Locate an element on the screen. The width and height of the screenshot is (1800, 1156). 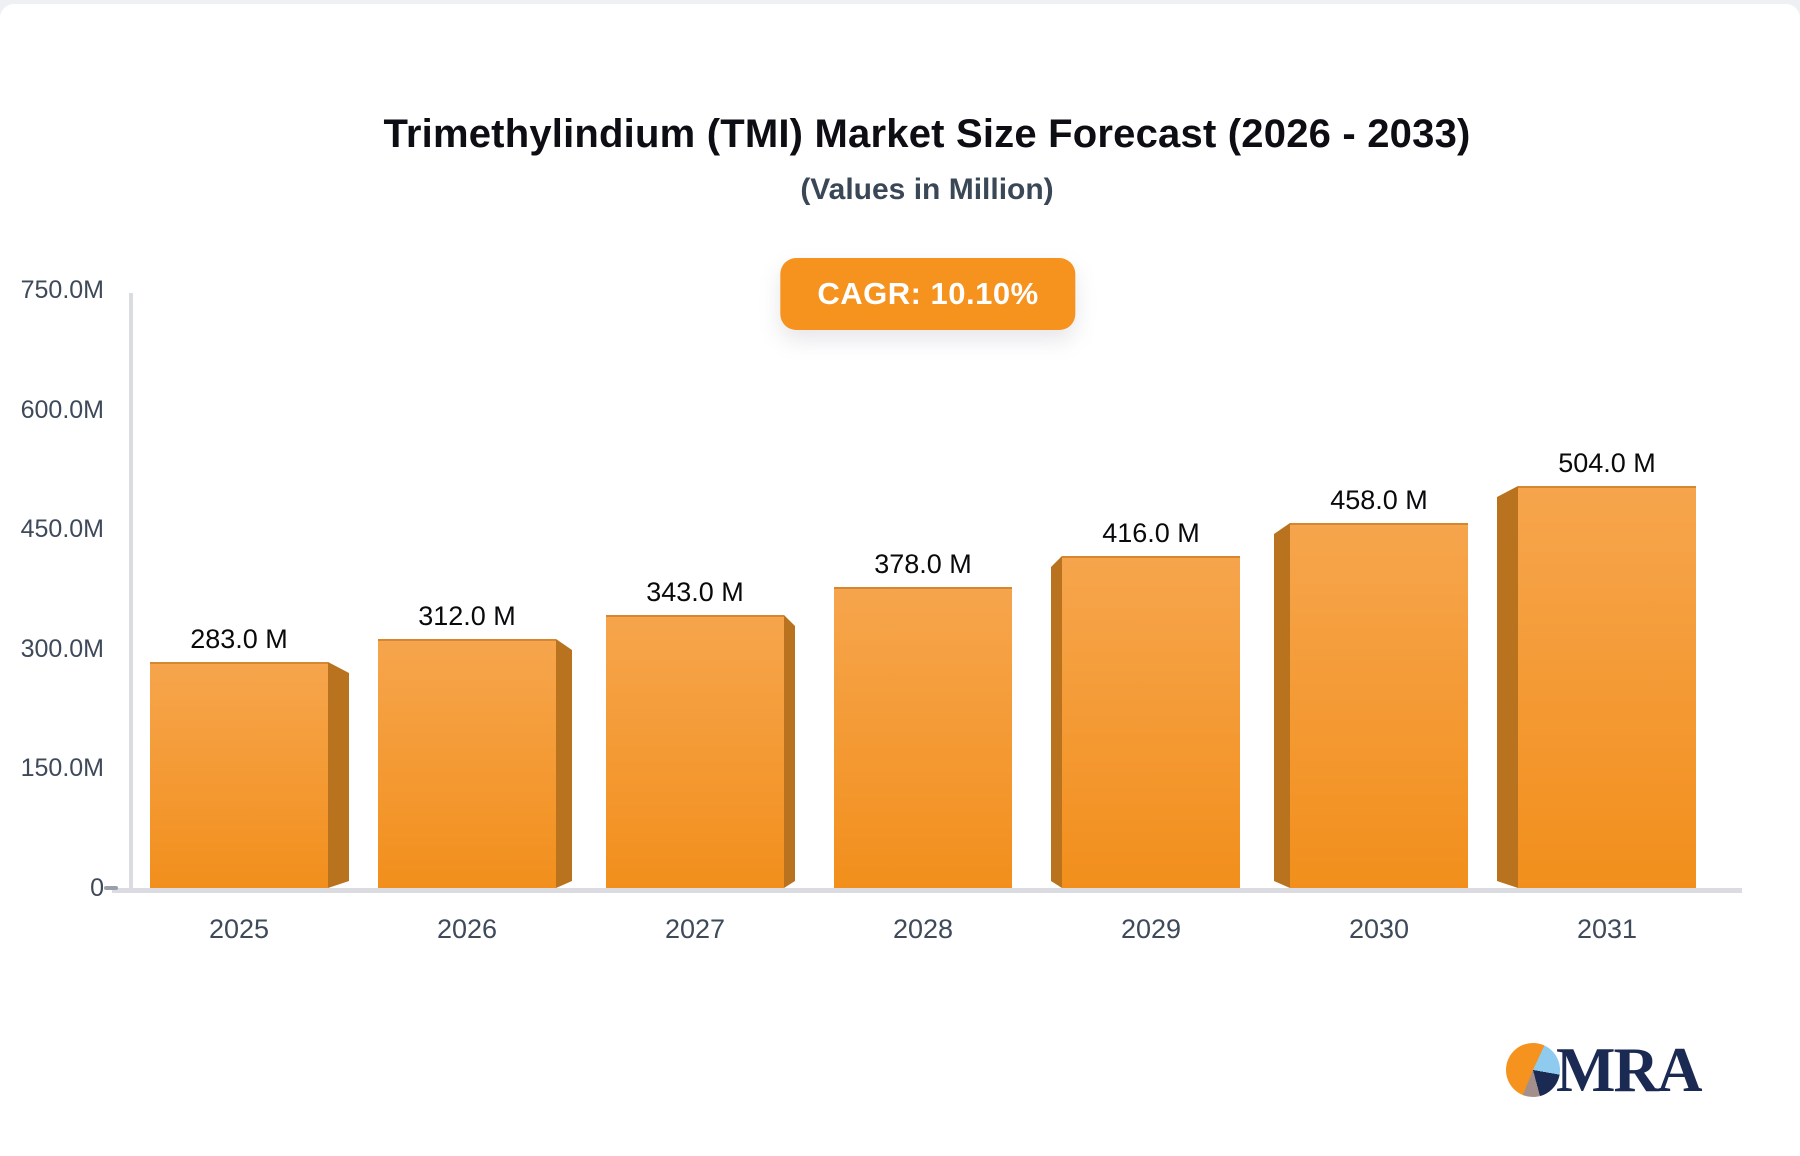
pie-chart-logo-icon is located at coordinates (1533, 1070).